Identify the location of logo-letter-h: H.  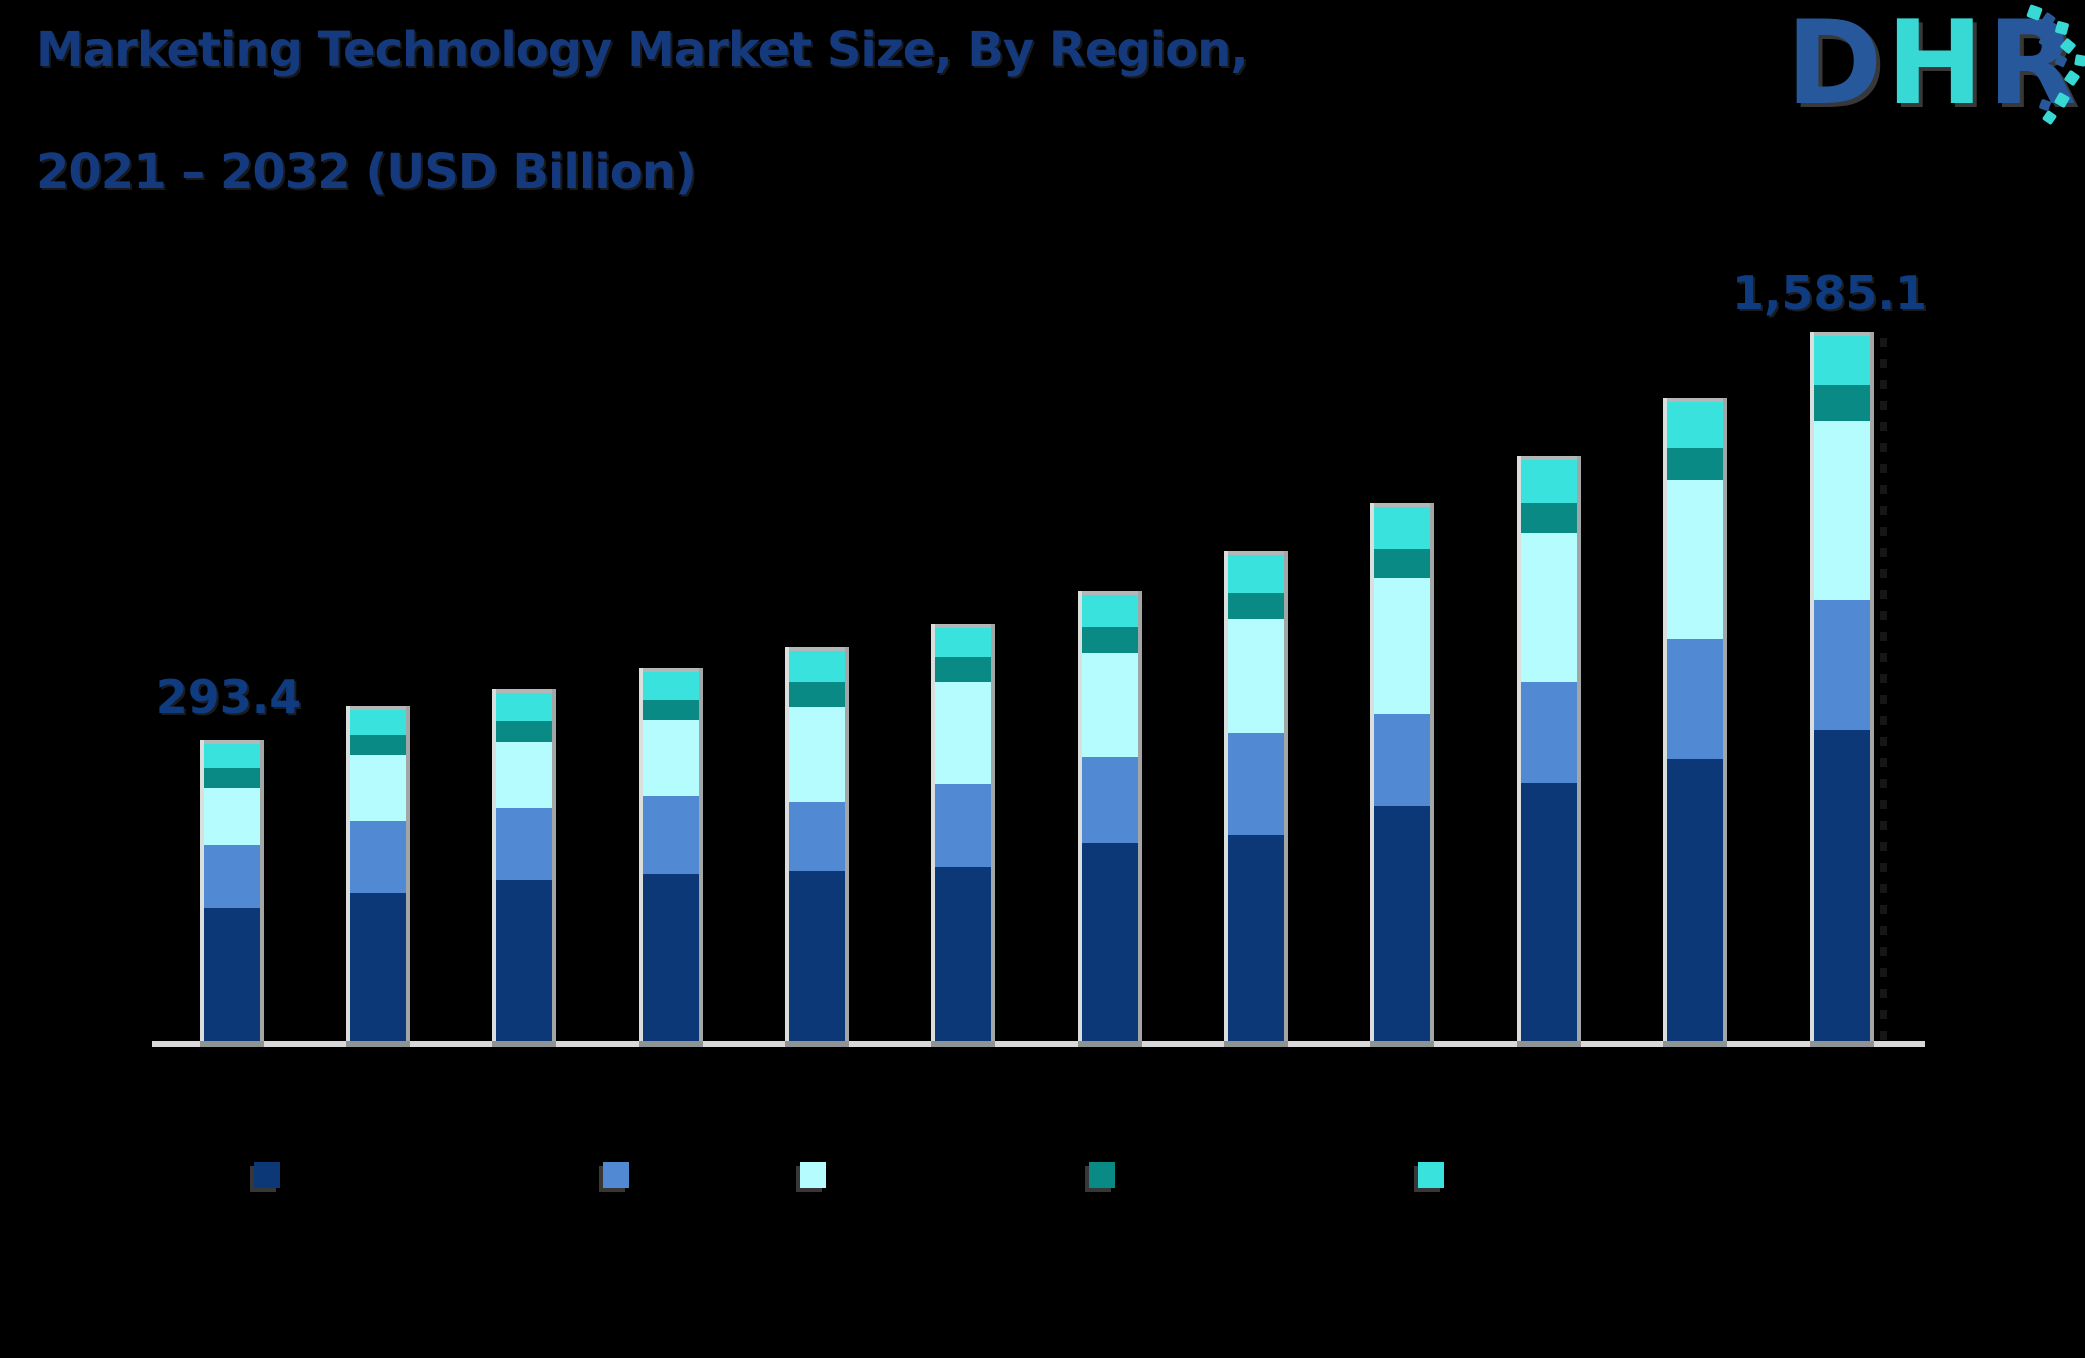
(1937, 65).